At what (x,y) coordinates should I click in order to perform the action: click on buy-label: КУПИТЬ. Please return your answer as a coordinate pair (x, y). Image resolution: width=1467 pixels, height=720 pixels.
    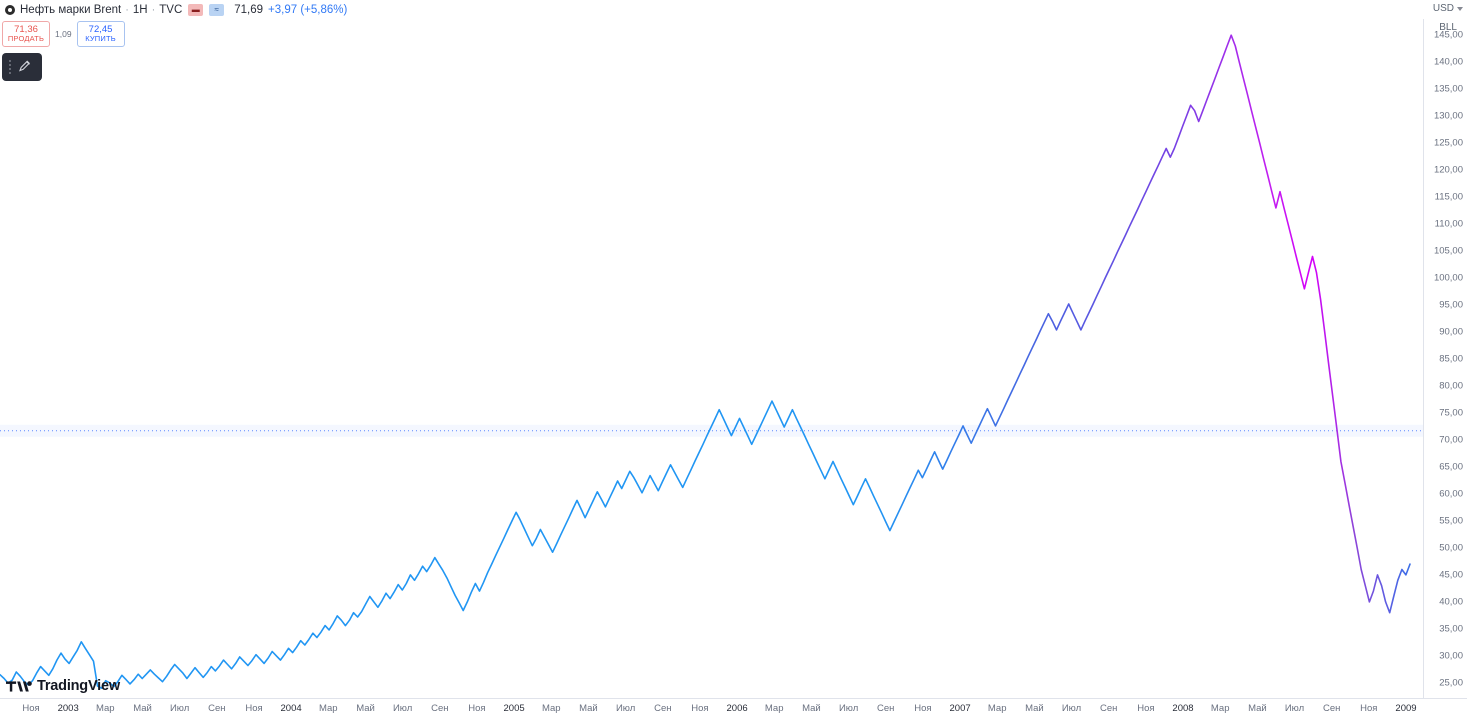
    Looking at the image, I should click on (100, 39).